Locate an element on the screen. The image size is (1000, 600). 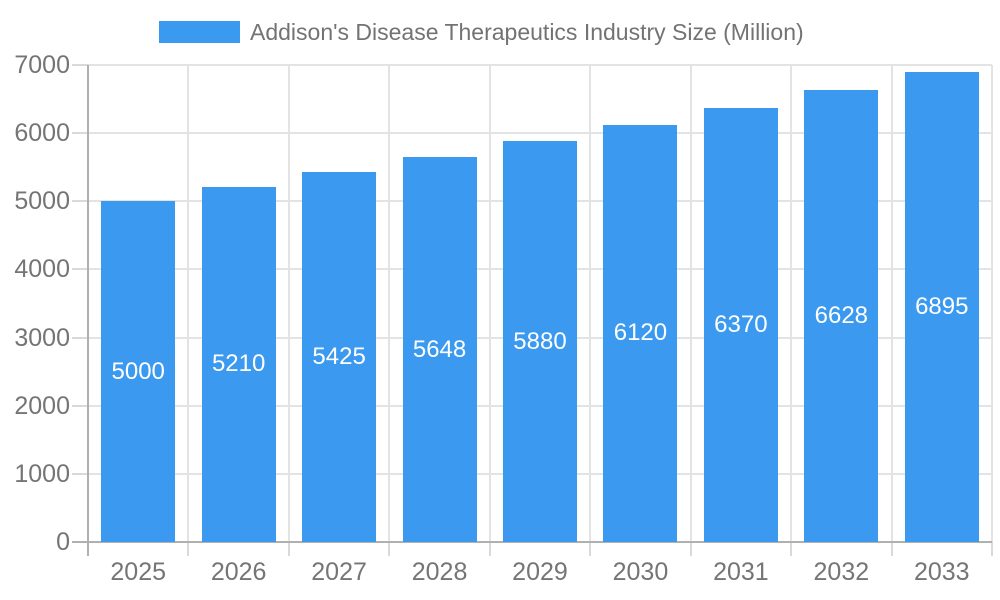
x-axis-line is located at coordinates (532, 542).